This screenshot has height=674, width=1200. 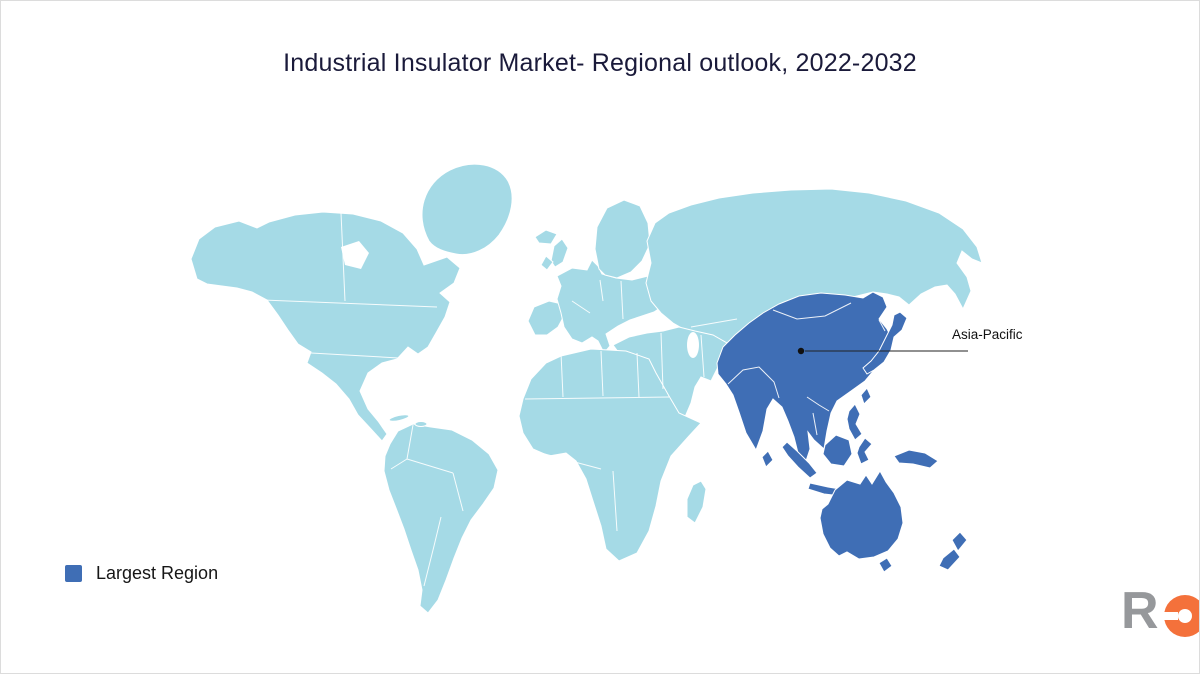 I want to click on region-philippines, so click(x=854, y=422).